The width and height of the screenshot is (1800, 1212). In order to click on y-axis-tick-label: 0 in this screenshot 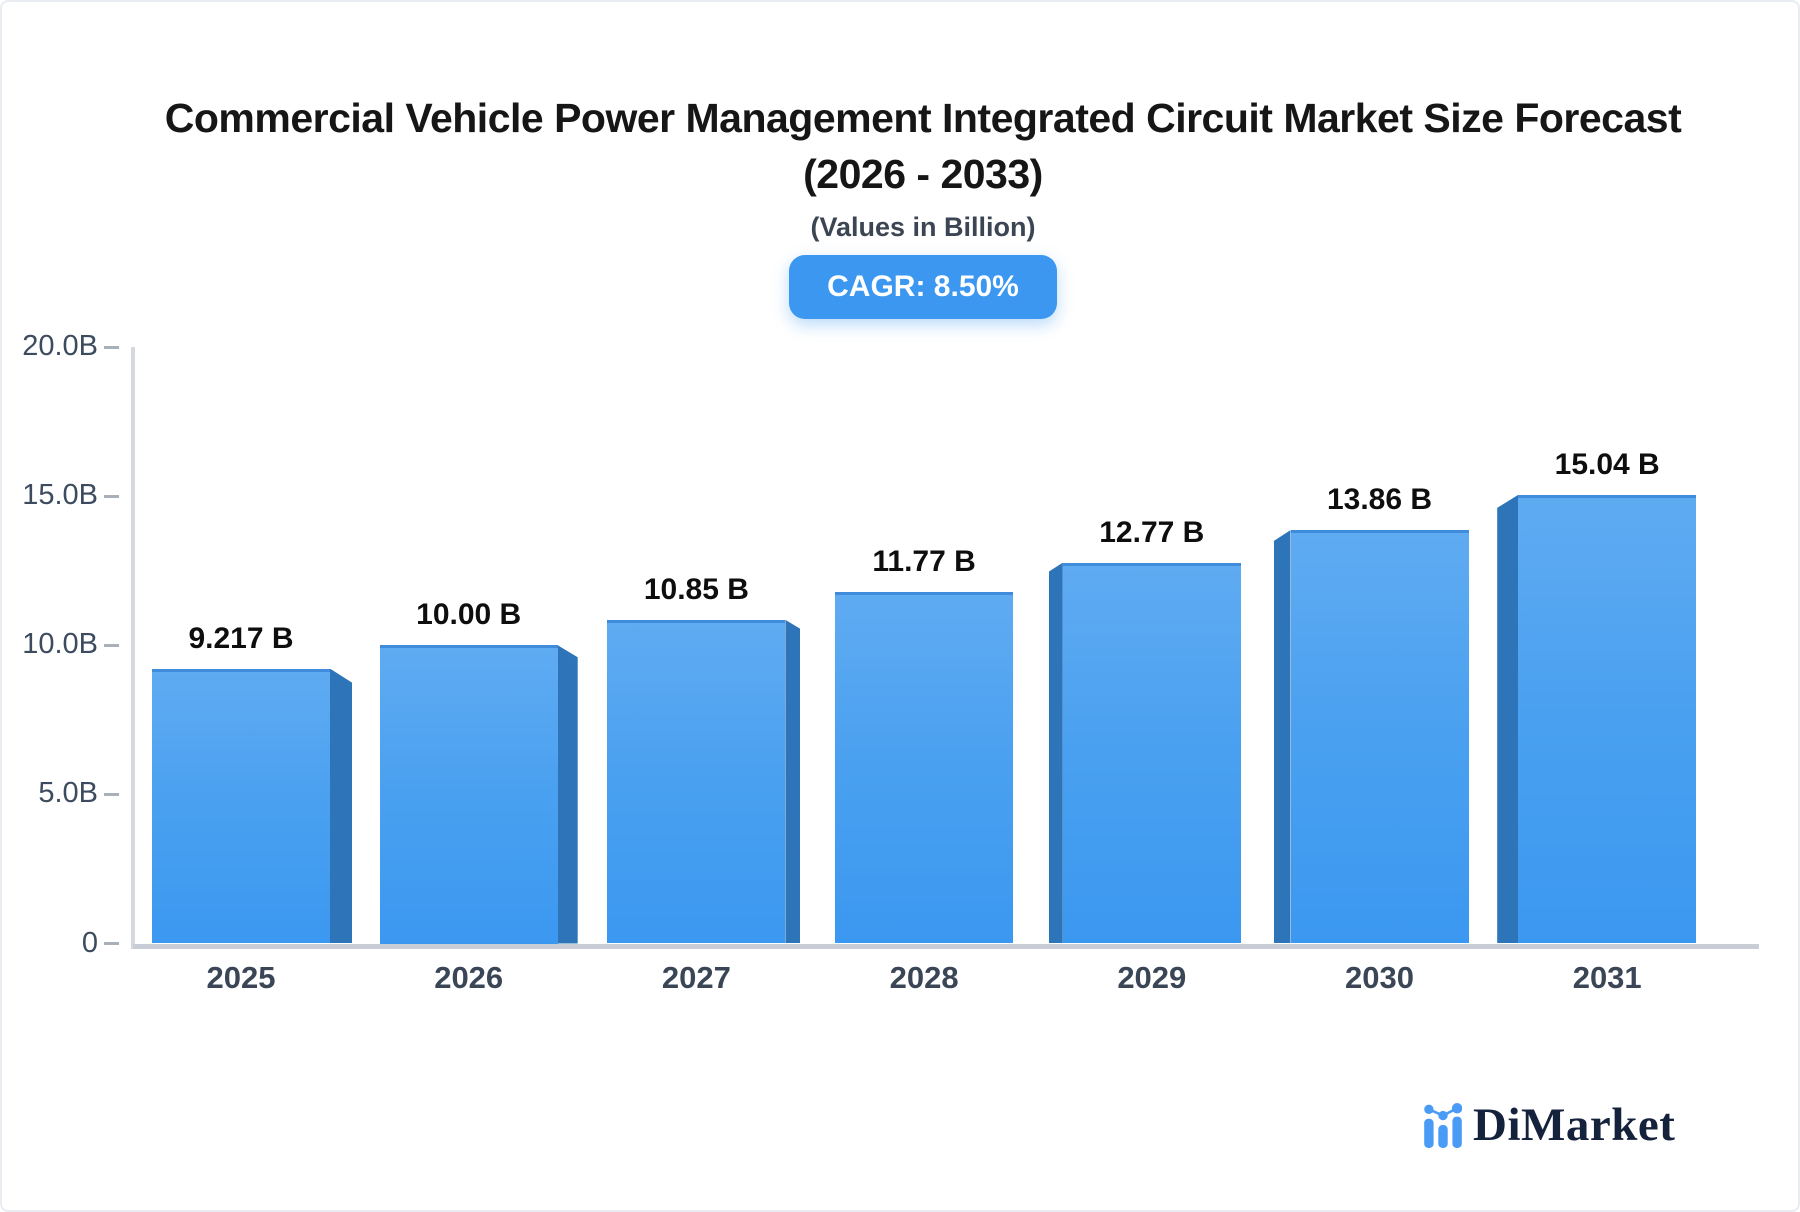, I will do `click(89, 942)`.